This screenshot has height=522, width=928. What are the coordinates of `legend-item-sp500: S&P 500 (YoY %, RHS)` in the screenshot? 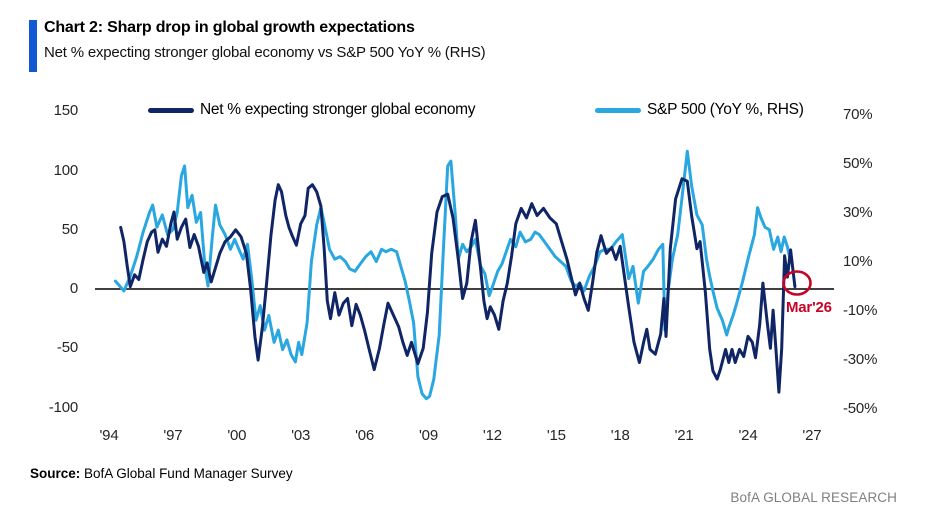 It's located at (699, 110).